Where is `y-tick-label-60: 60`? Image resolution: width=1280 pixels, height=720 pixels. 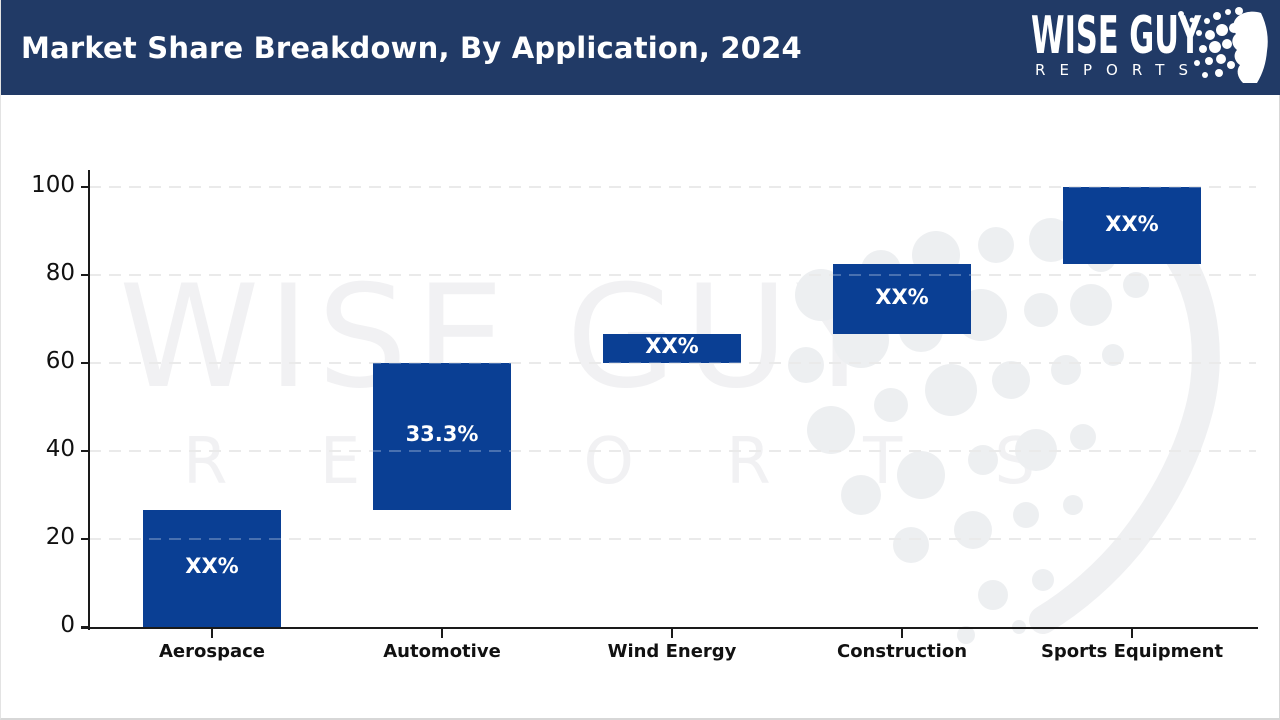
y-tick-label-60: 60 is located at coordinates (60, 361).